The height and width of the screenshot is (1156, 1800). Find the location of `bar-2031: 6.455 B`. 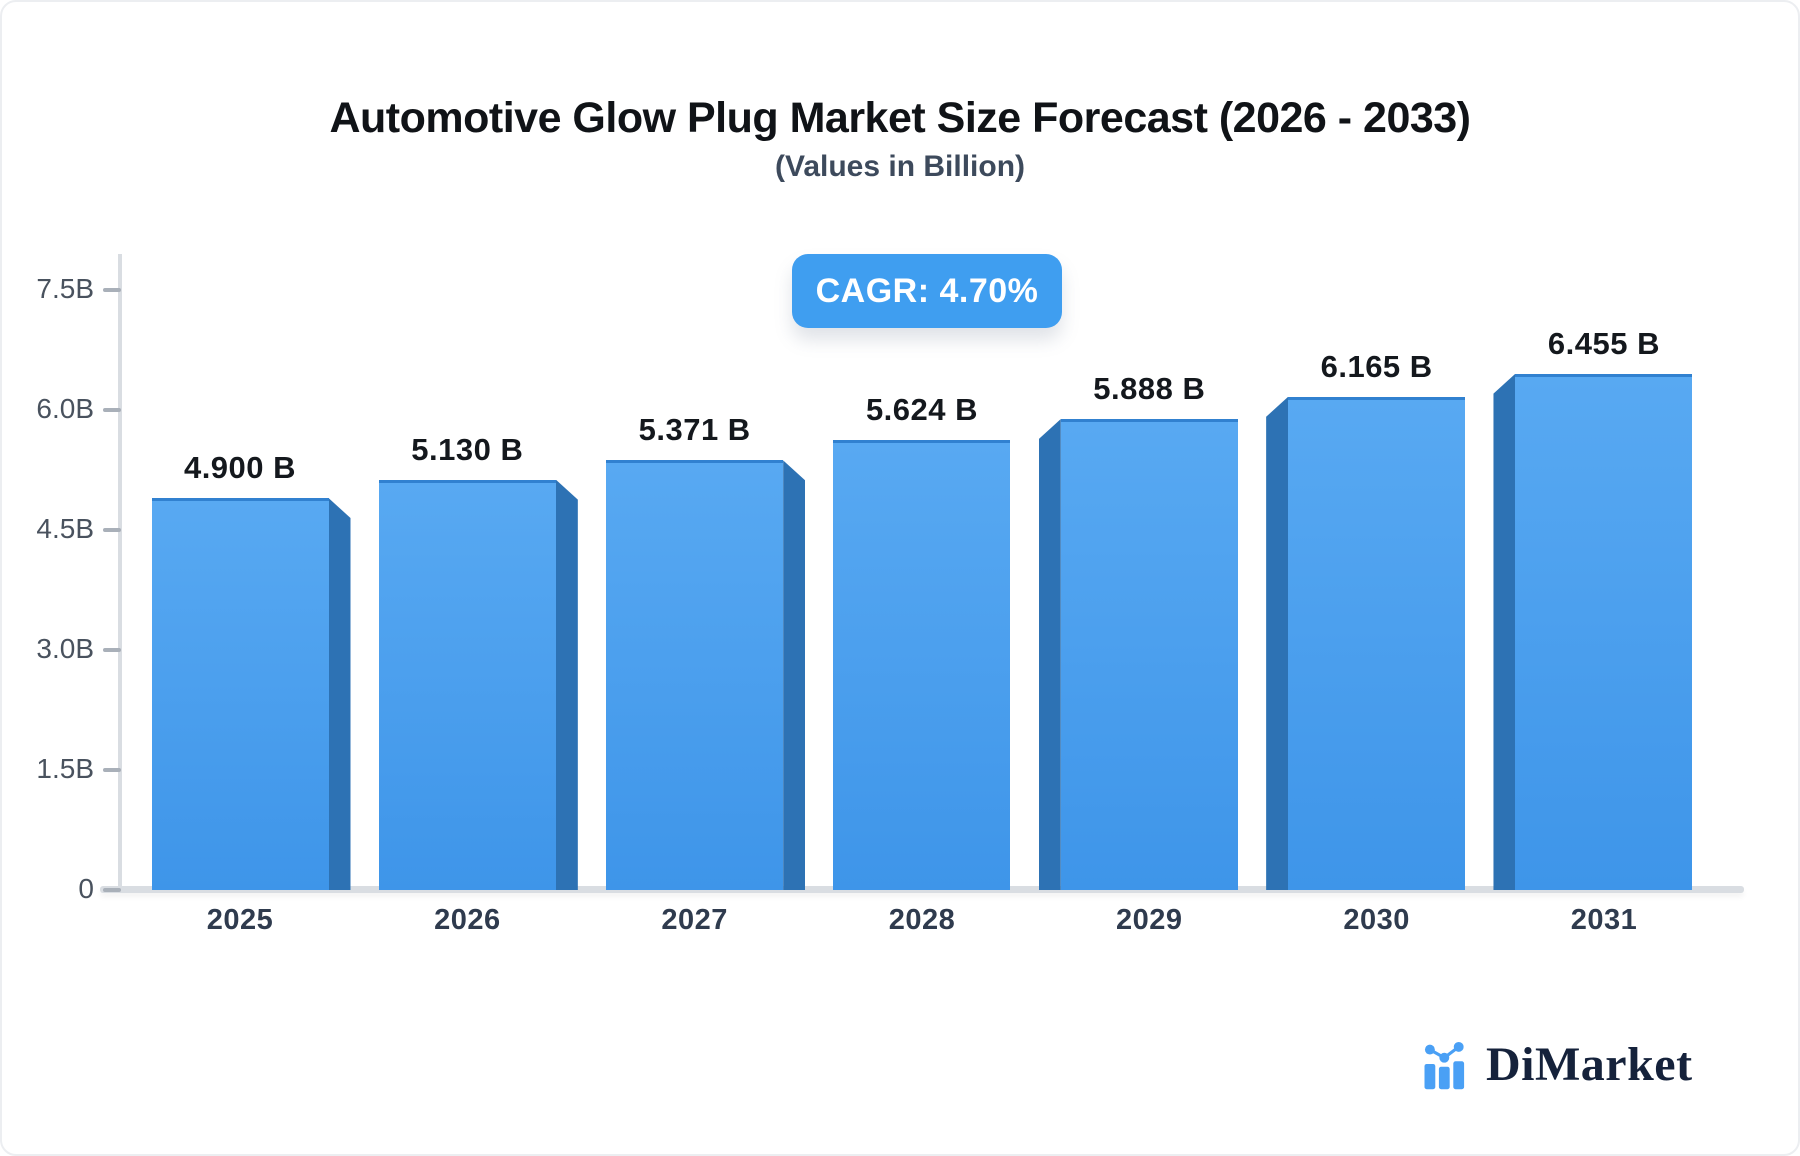

bar-2031: 6.455 B is located at coordinates (1593, 608).